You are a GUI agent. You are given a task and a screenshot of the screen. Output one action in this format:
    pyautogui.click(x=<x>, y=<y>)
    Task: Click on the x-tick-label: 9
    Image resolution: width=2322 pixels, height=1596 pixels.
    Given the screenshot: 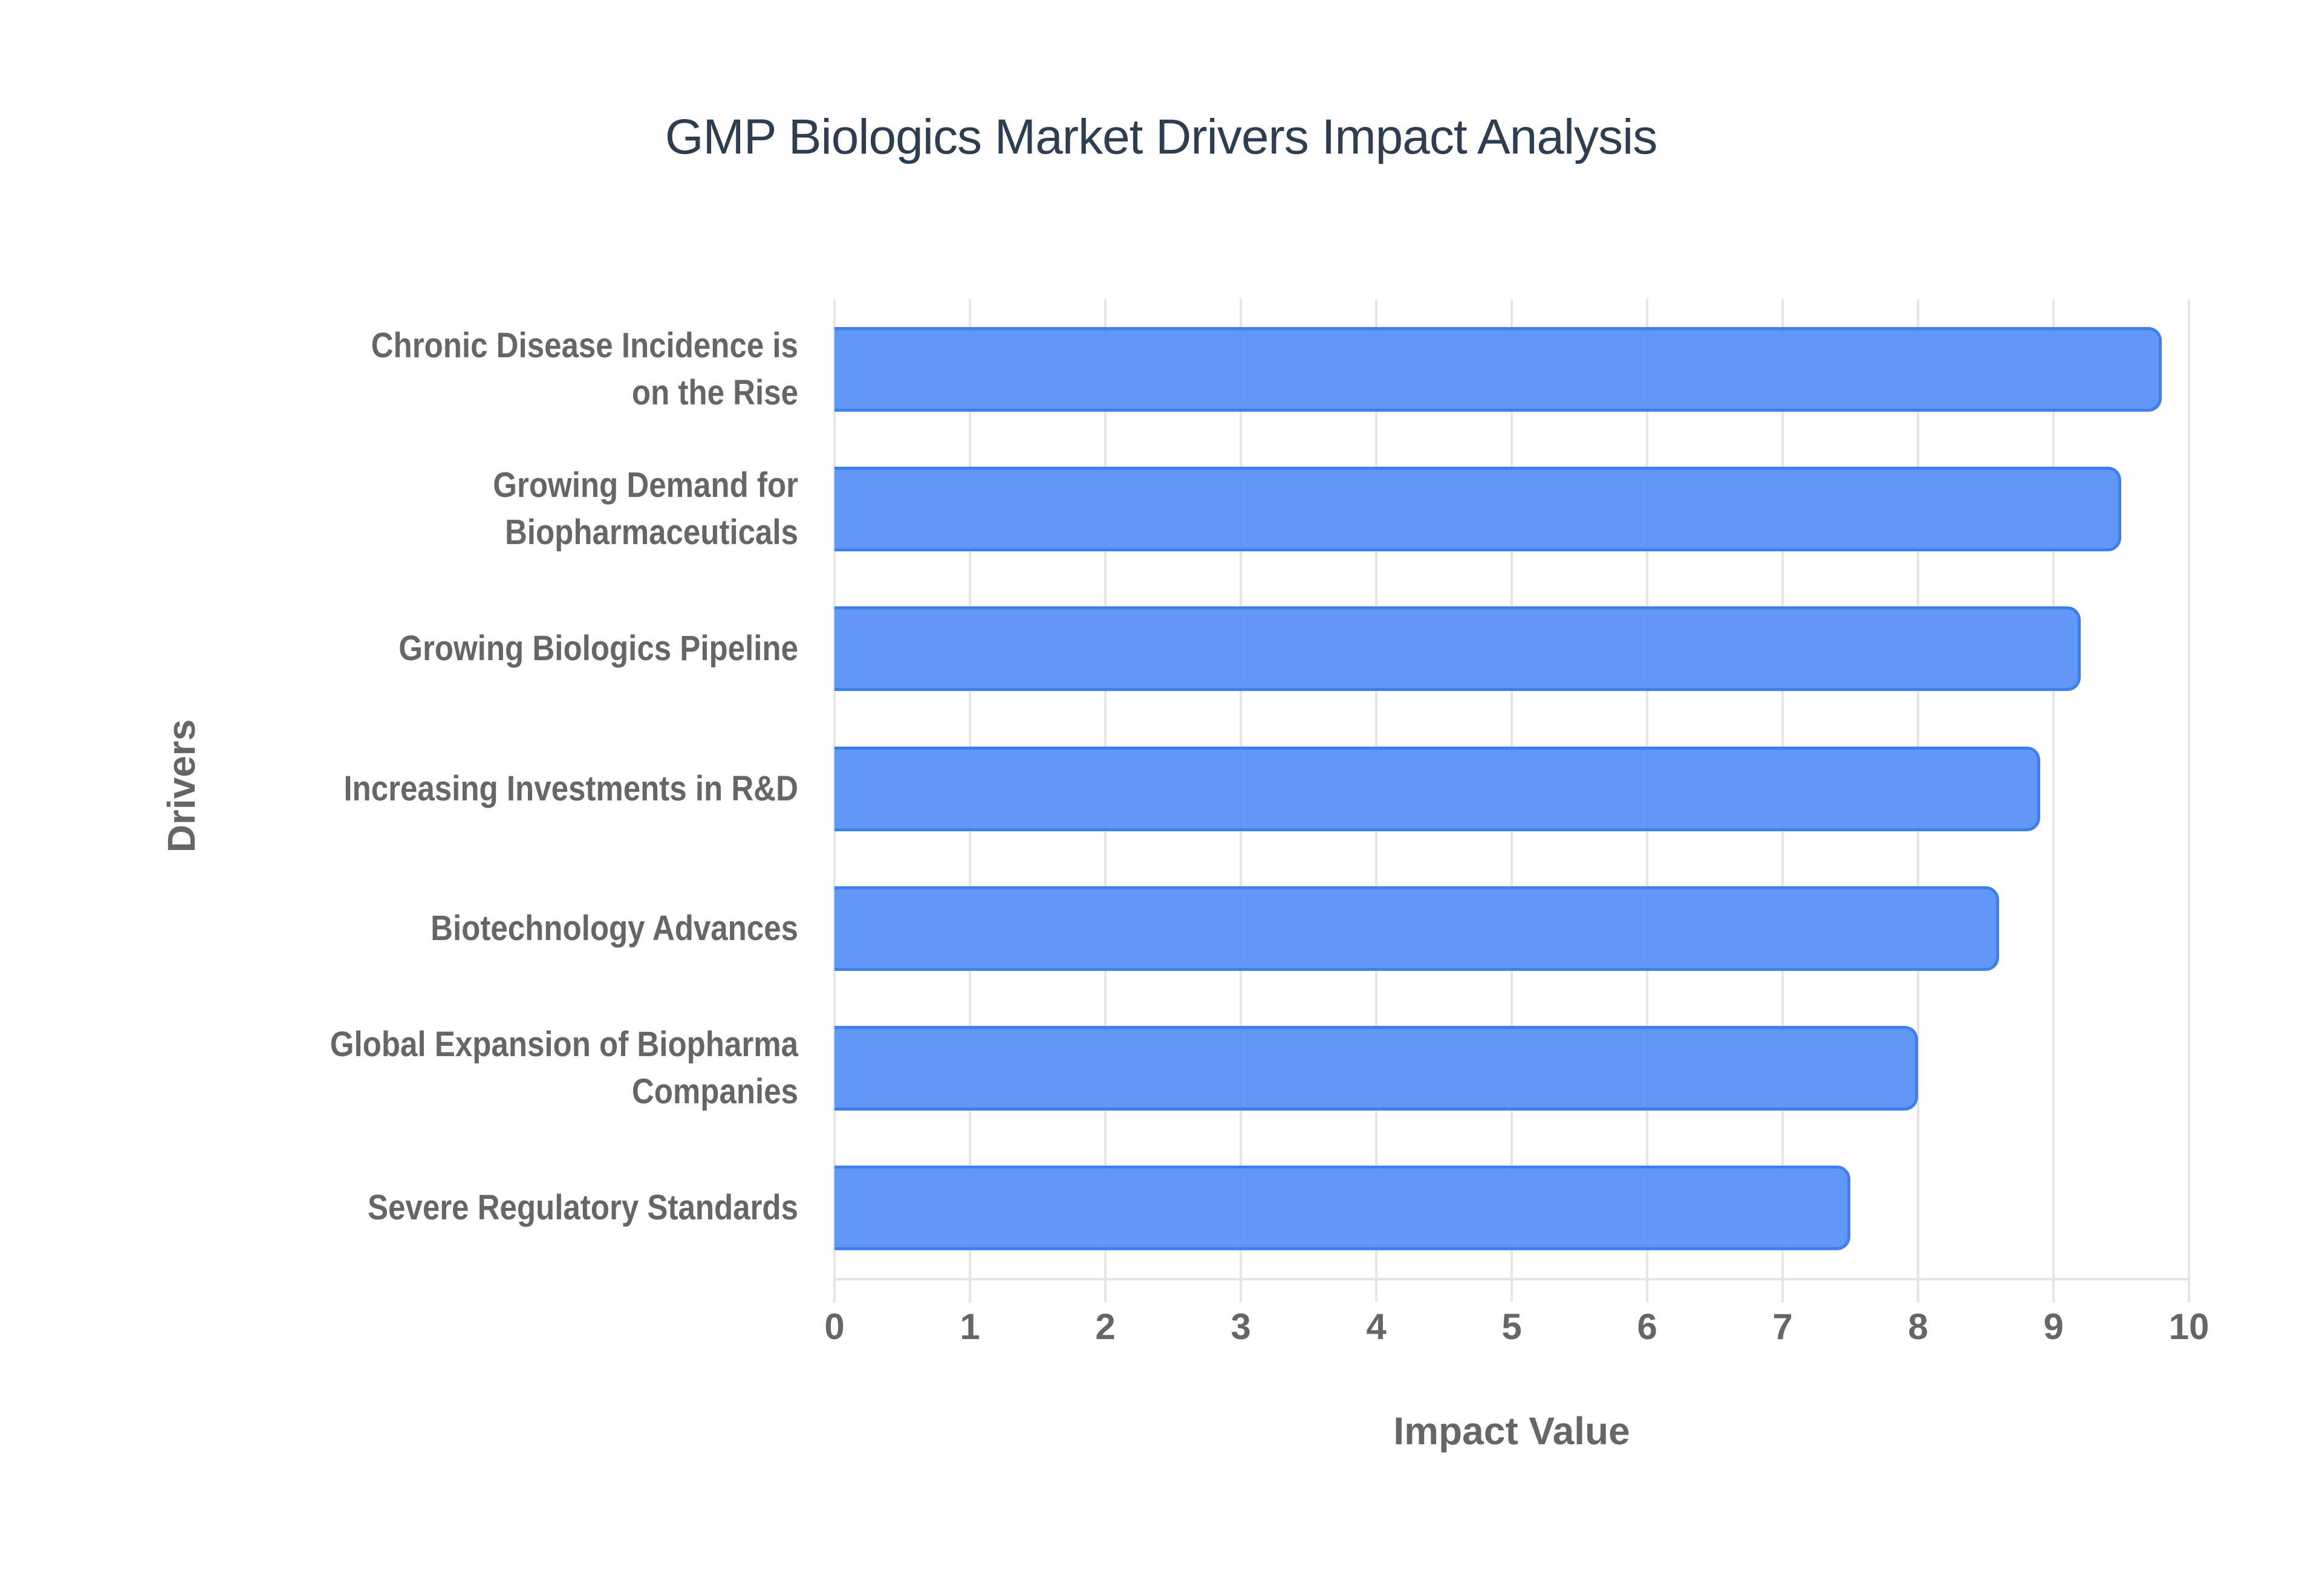 What is the action you would take?
    pyautogui.click(x=2053, y=1326)
    